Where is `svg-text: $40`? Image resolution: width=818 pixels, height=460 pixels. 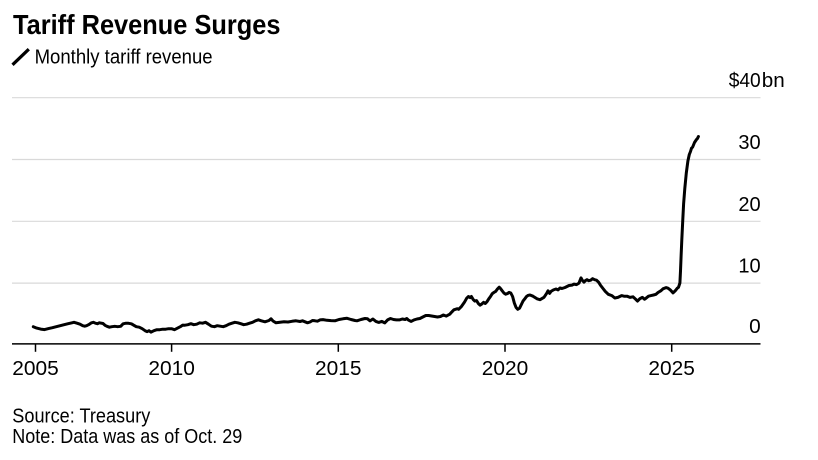
svg-text: $40 is located at coordinates (745, 81).